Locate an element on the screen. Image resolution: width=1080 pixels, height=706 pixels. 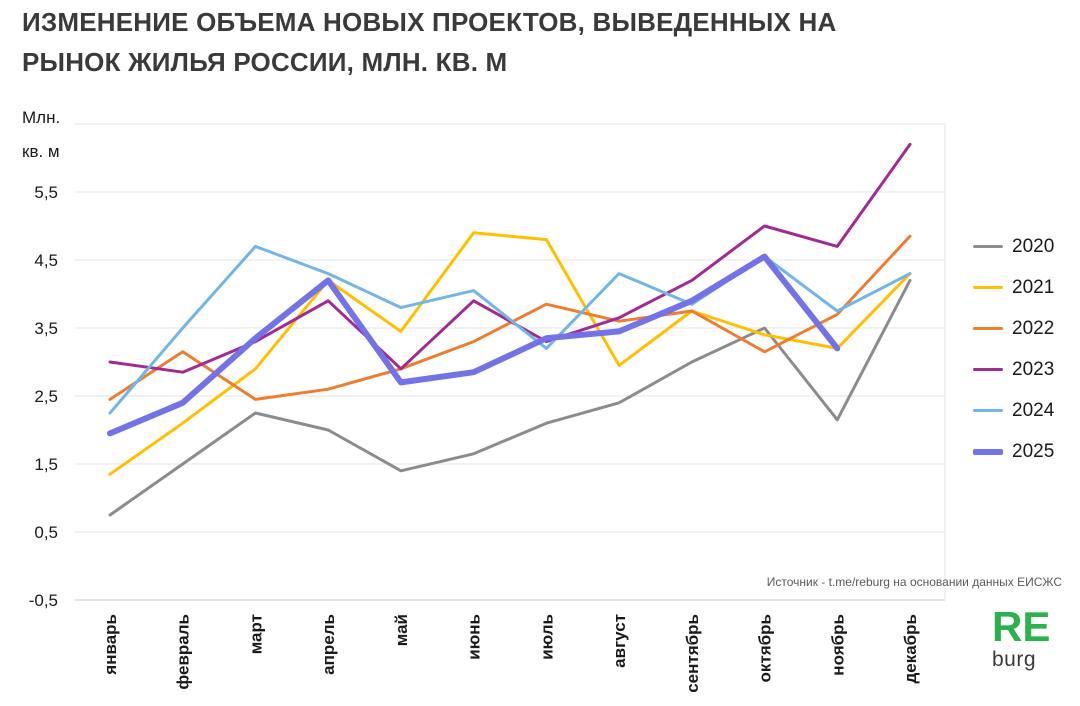
y-tick-label-4,5: 4,5 is located at coordinates (46, 260).